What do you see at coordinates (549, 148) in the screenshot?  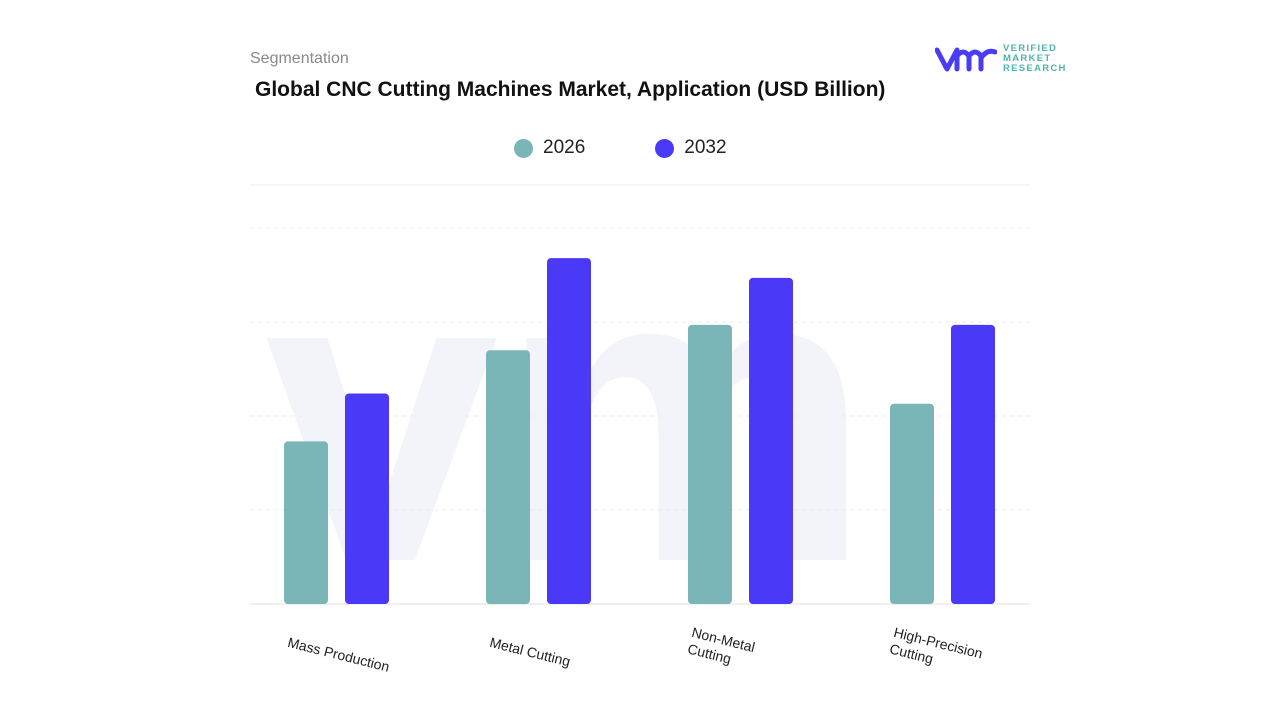 I see `legend-item-2026: 2026` at bounding box center [549, 148].